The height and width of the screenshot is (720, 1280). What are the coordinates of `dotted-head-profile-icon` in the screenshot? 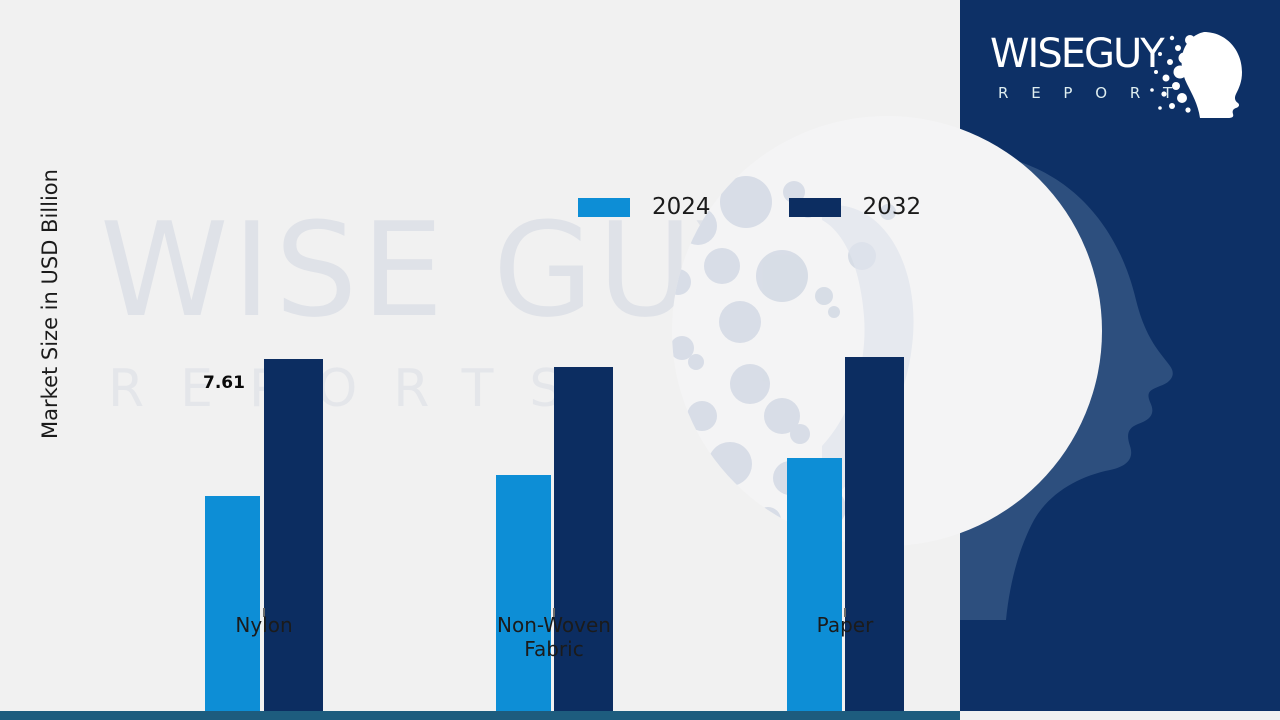 It's located at (1196, 75).